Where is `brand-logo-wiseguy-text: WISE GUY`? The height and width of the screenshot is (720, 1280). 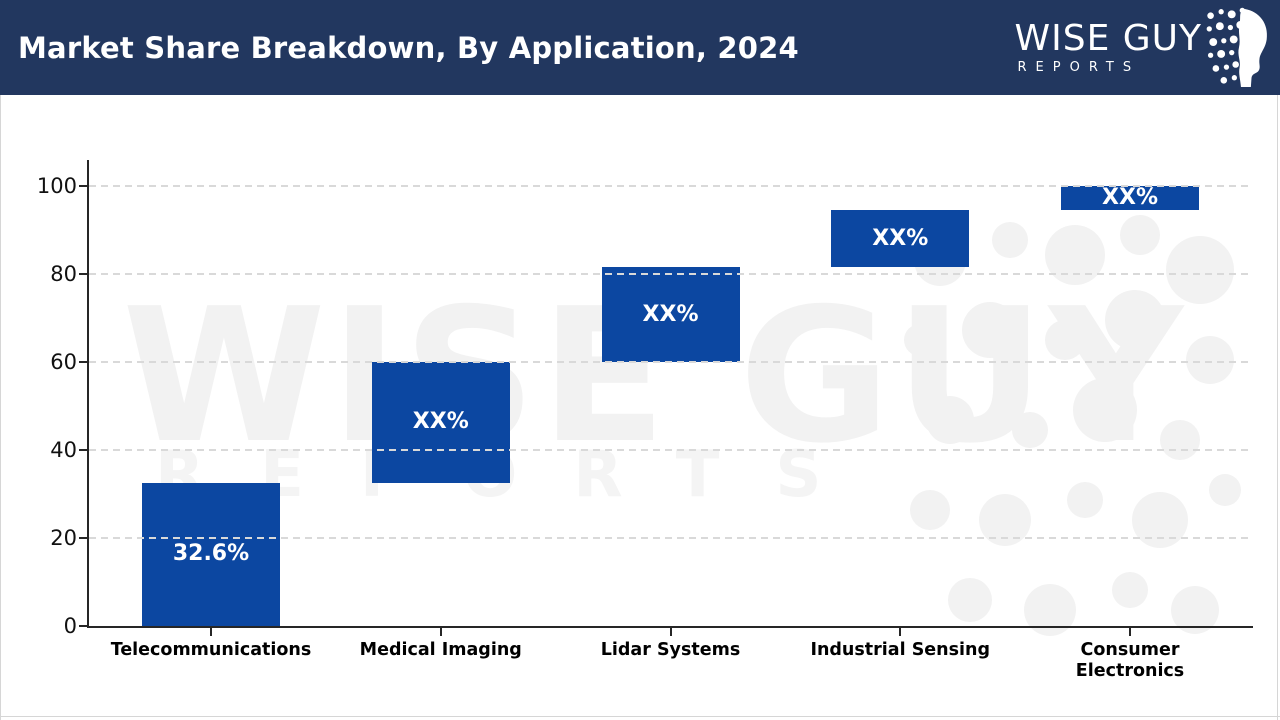
brand-logo-wiseguy-text: WISE GUY is located at coordinates (1108, 38).